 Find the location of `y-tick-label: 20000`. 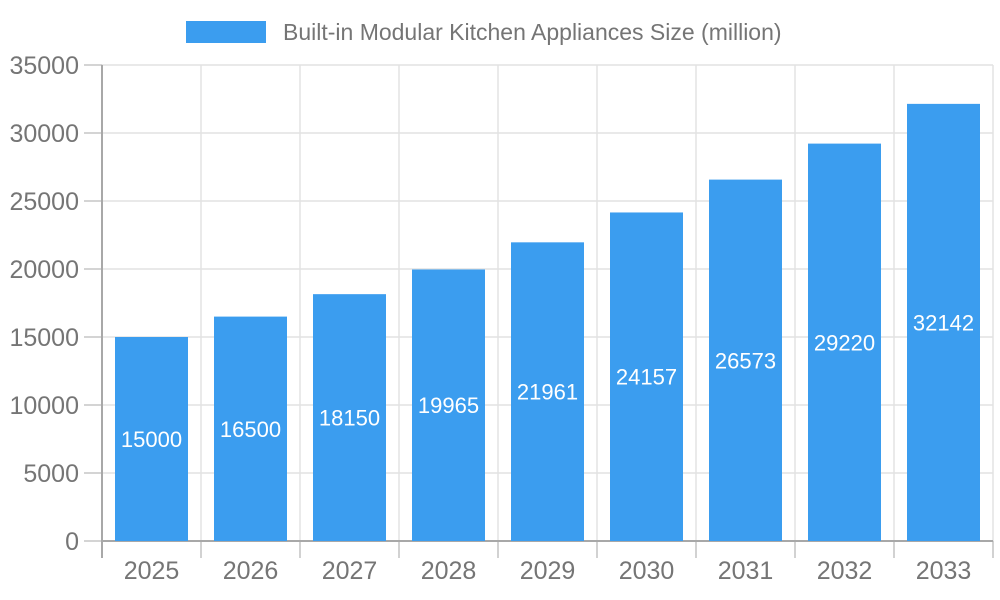

y-tick-label: 20000 is located at coordinates (44, 270).